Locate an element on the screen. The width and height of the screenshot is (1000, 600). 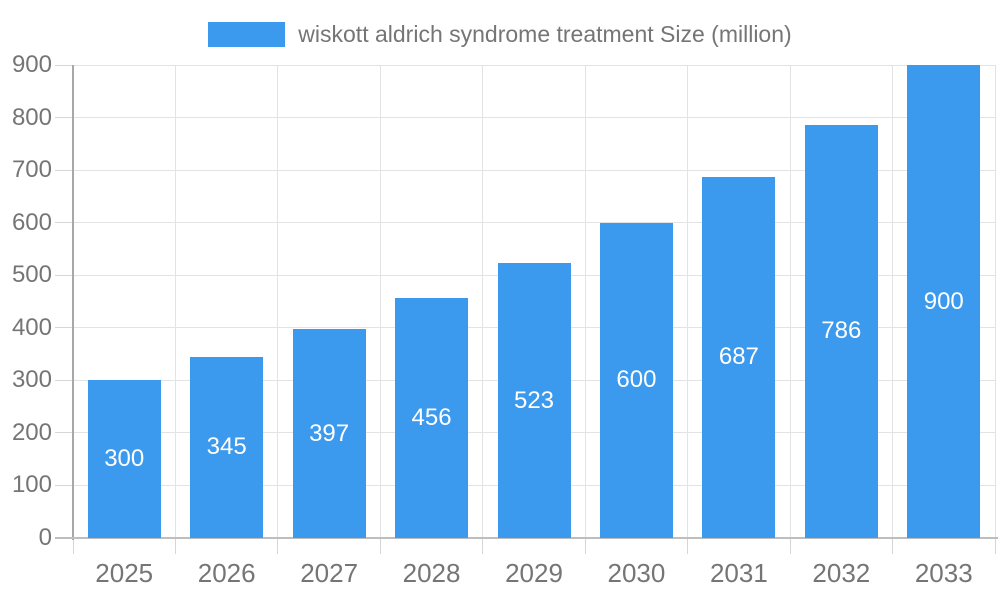
bar-value-label: 900 is located at coordinates (943, 301).